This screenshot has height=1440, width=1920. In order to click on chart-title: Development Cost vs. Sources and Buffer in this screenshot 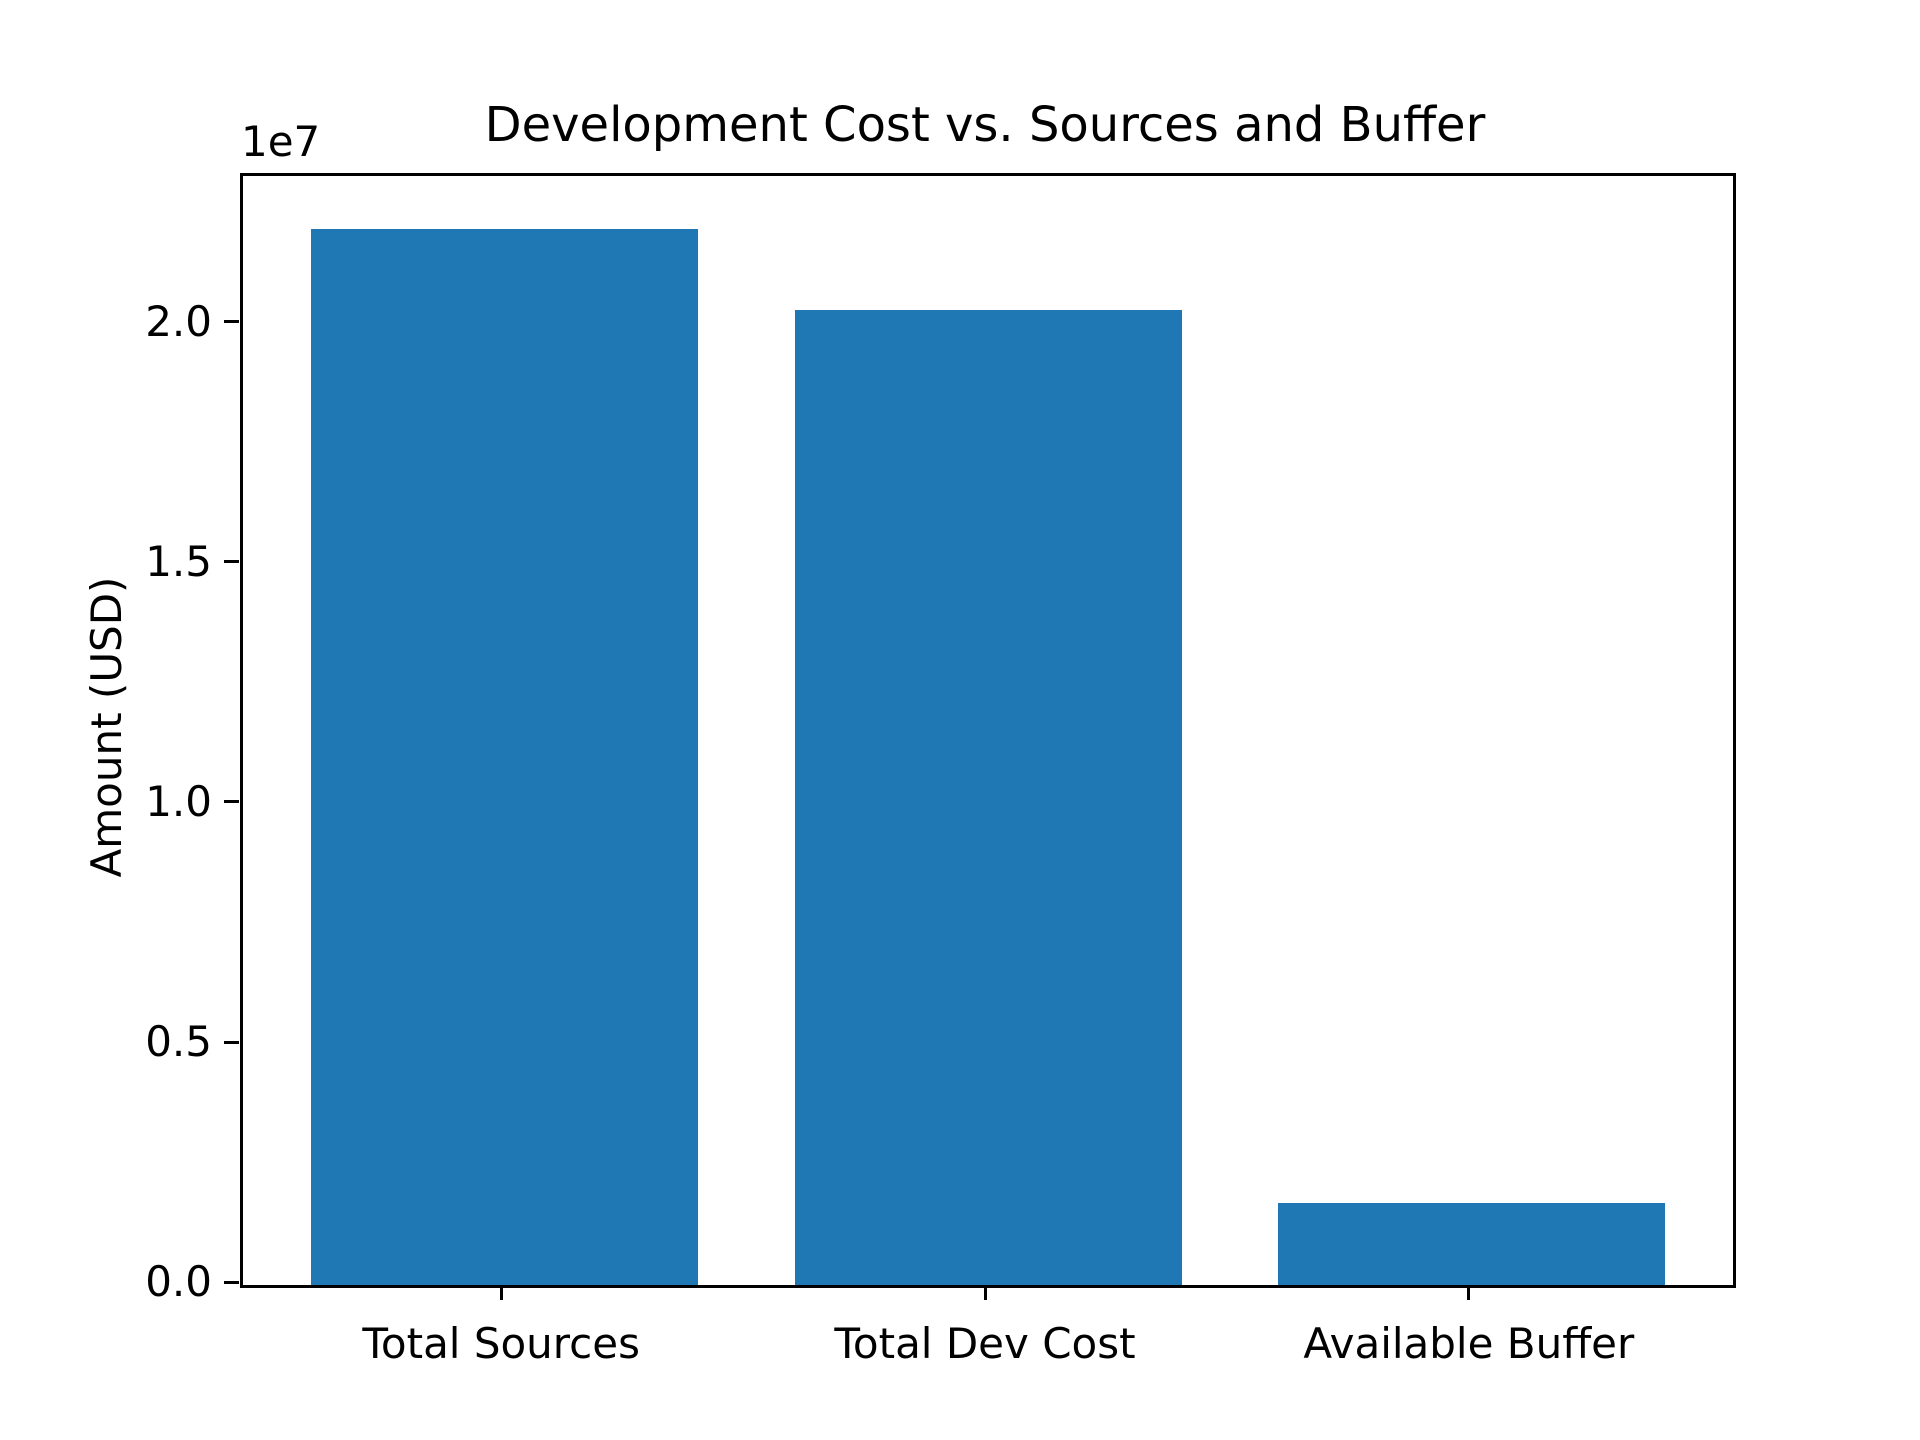, I will do `click(985, 125)`.